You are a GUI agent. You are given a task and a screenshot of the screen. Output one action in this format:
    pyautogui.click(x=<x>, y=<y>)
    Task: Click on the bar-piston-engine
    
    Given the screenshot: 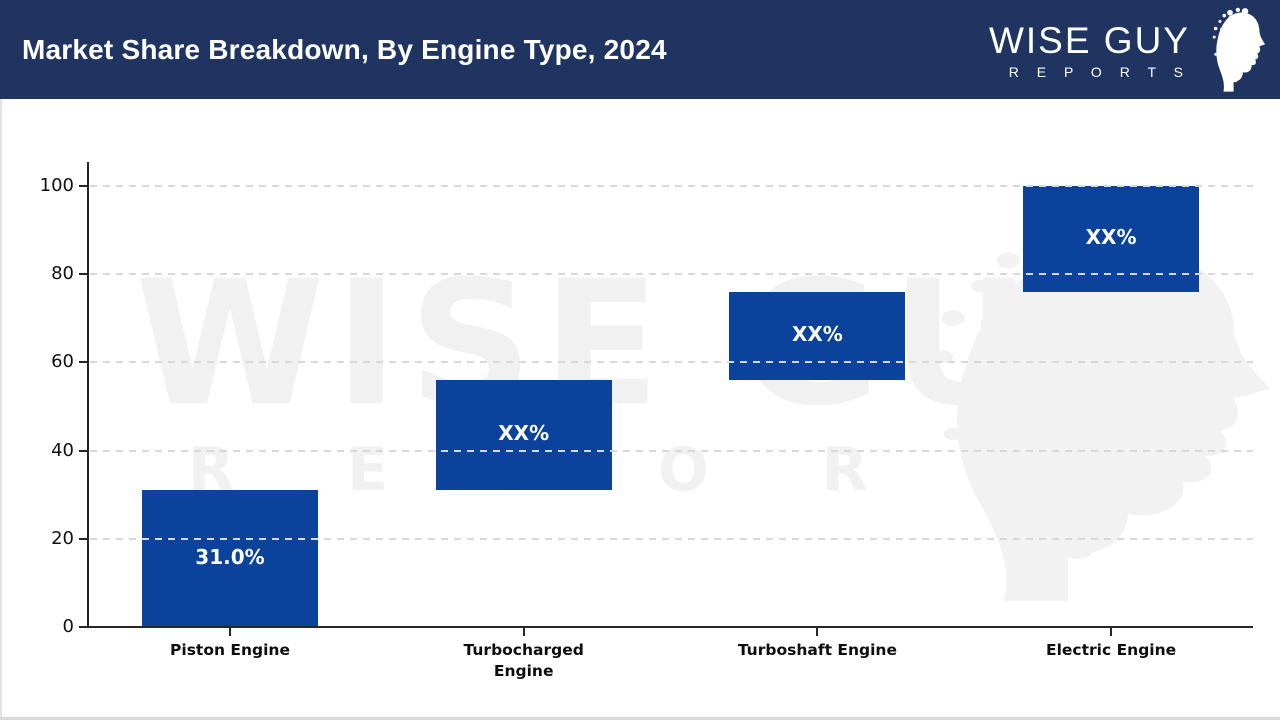 What is the action you would take?
    pyautogui.click(x=230, y=558)
    